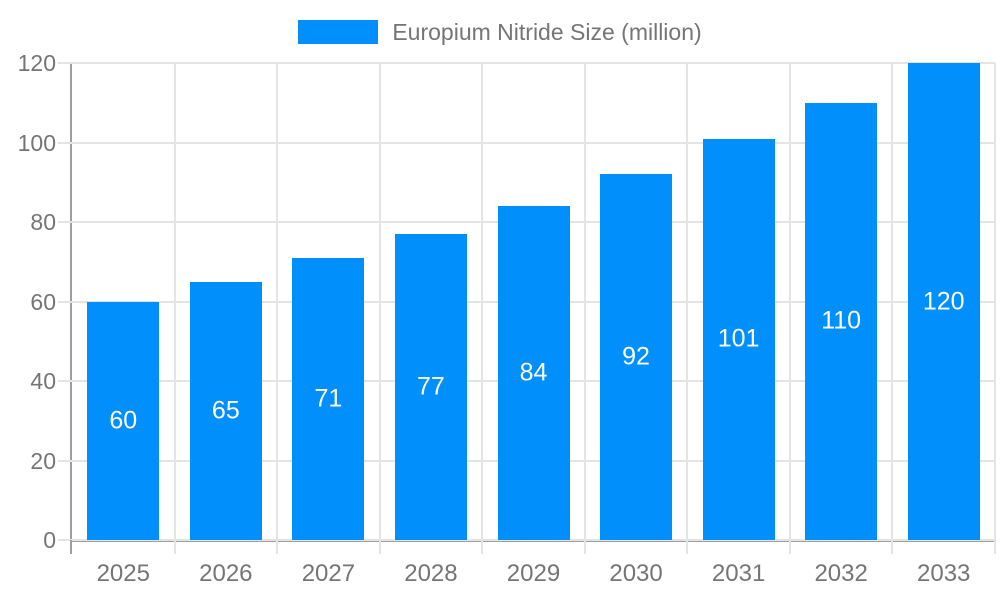  I want to click on bar-2025: 60, so click(123, 420).